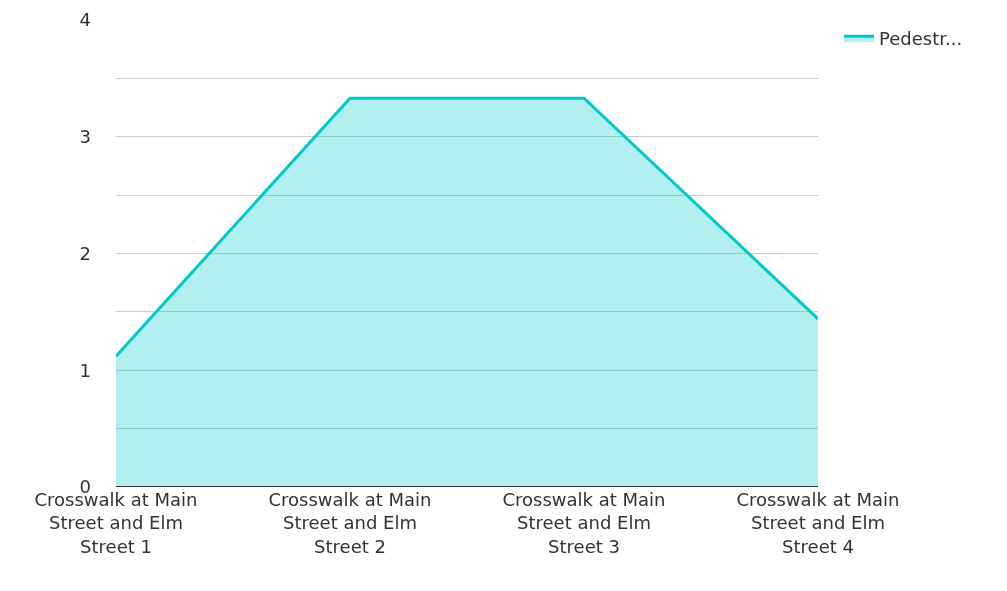 The height and width of the screenshot is (591, 1007). I want to click on x-tick-label: Crosswalk at Main Street and Elm Street 4, so click(818, 523).